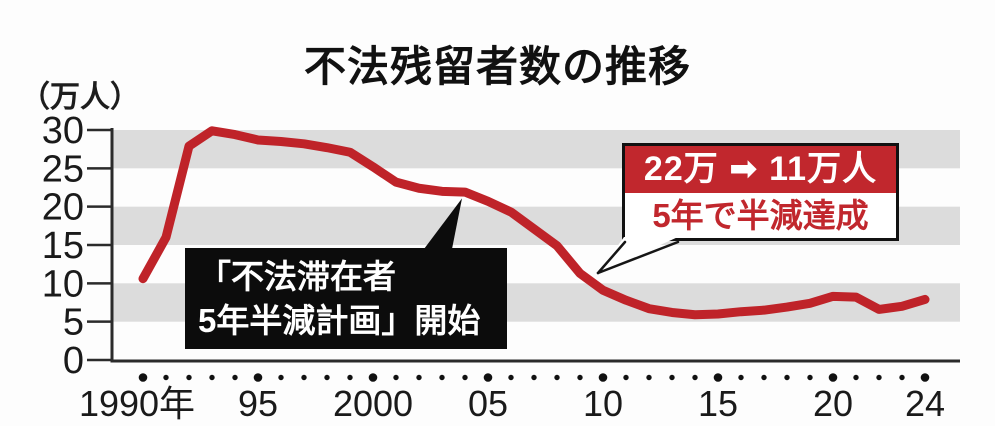 The height and width of the screenshot is (426, 995). Describe the element at coordinates (73, 323) in the screenshot. I see `y-tick-label: 5` at that location.